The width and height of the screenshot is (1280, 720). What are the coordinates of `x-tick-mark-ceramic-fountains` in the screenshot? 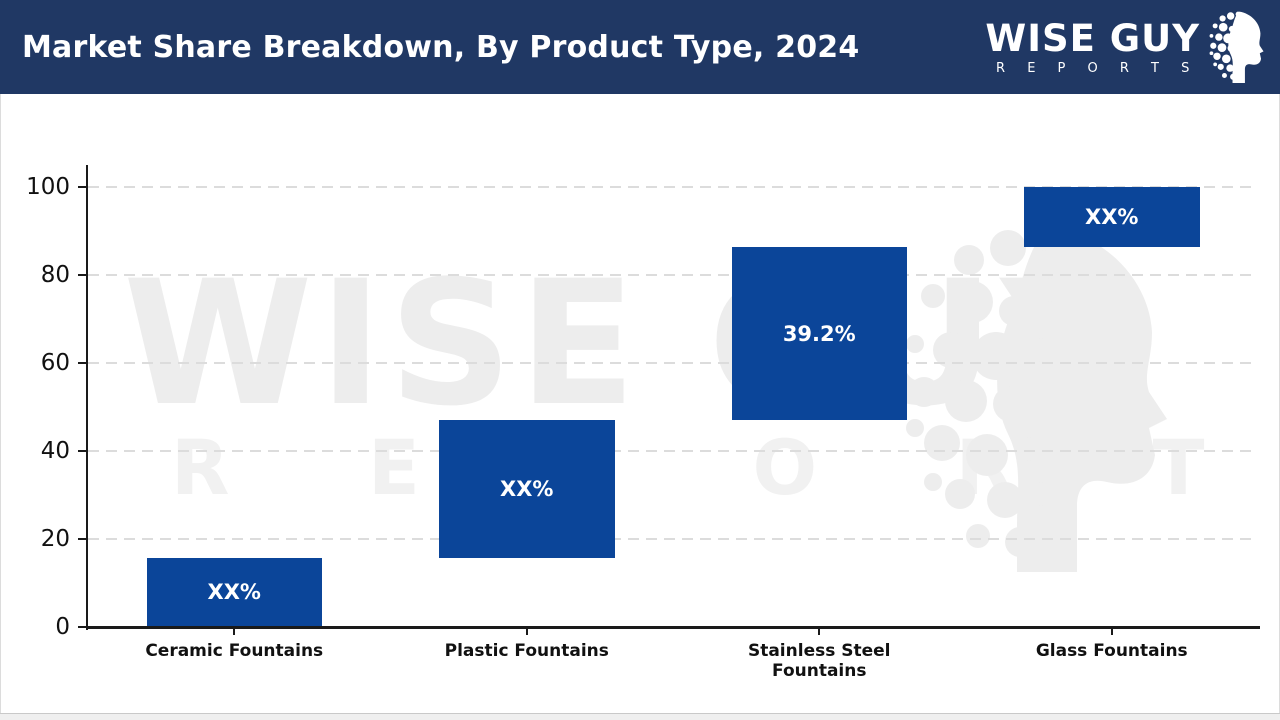 It's located at (234, 631).